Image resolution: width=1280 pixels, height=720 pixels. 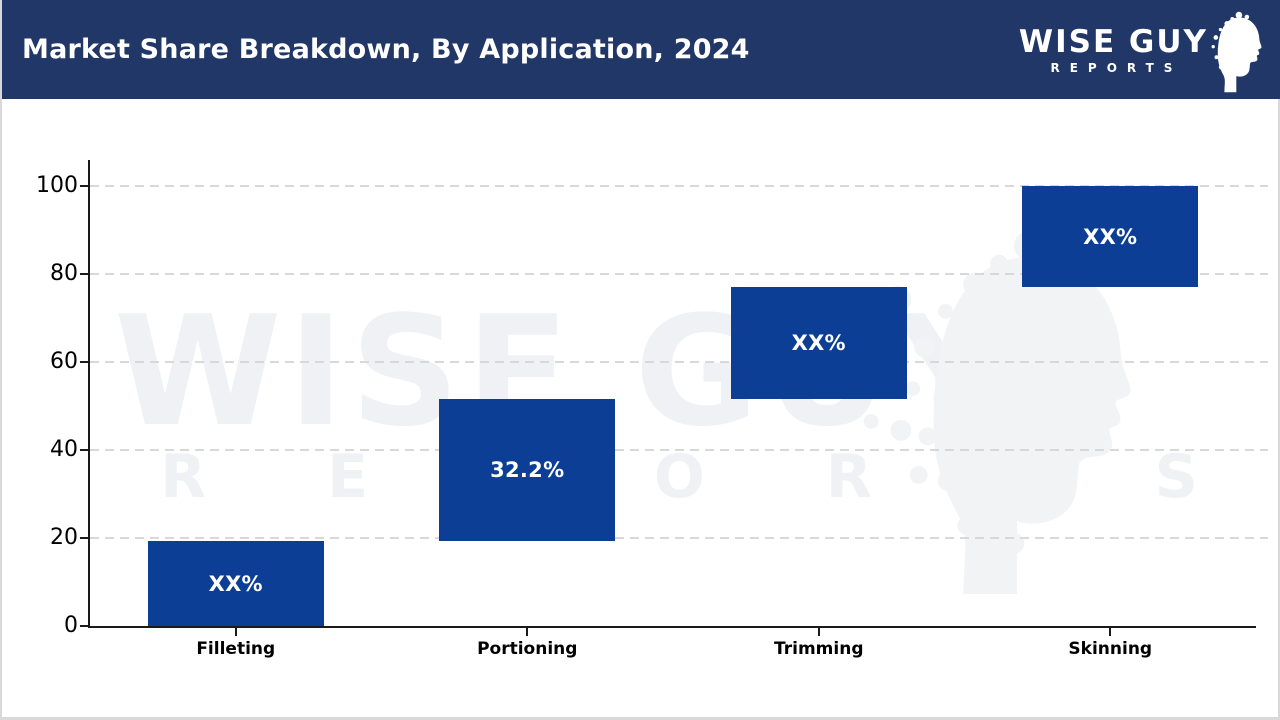 I want to click on bar-trimming: XX%, so click(x=818, y=343).